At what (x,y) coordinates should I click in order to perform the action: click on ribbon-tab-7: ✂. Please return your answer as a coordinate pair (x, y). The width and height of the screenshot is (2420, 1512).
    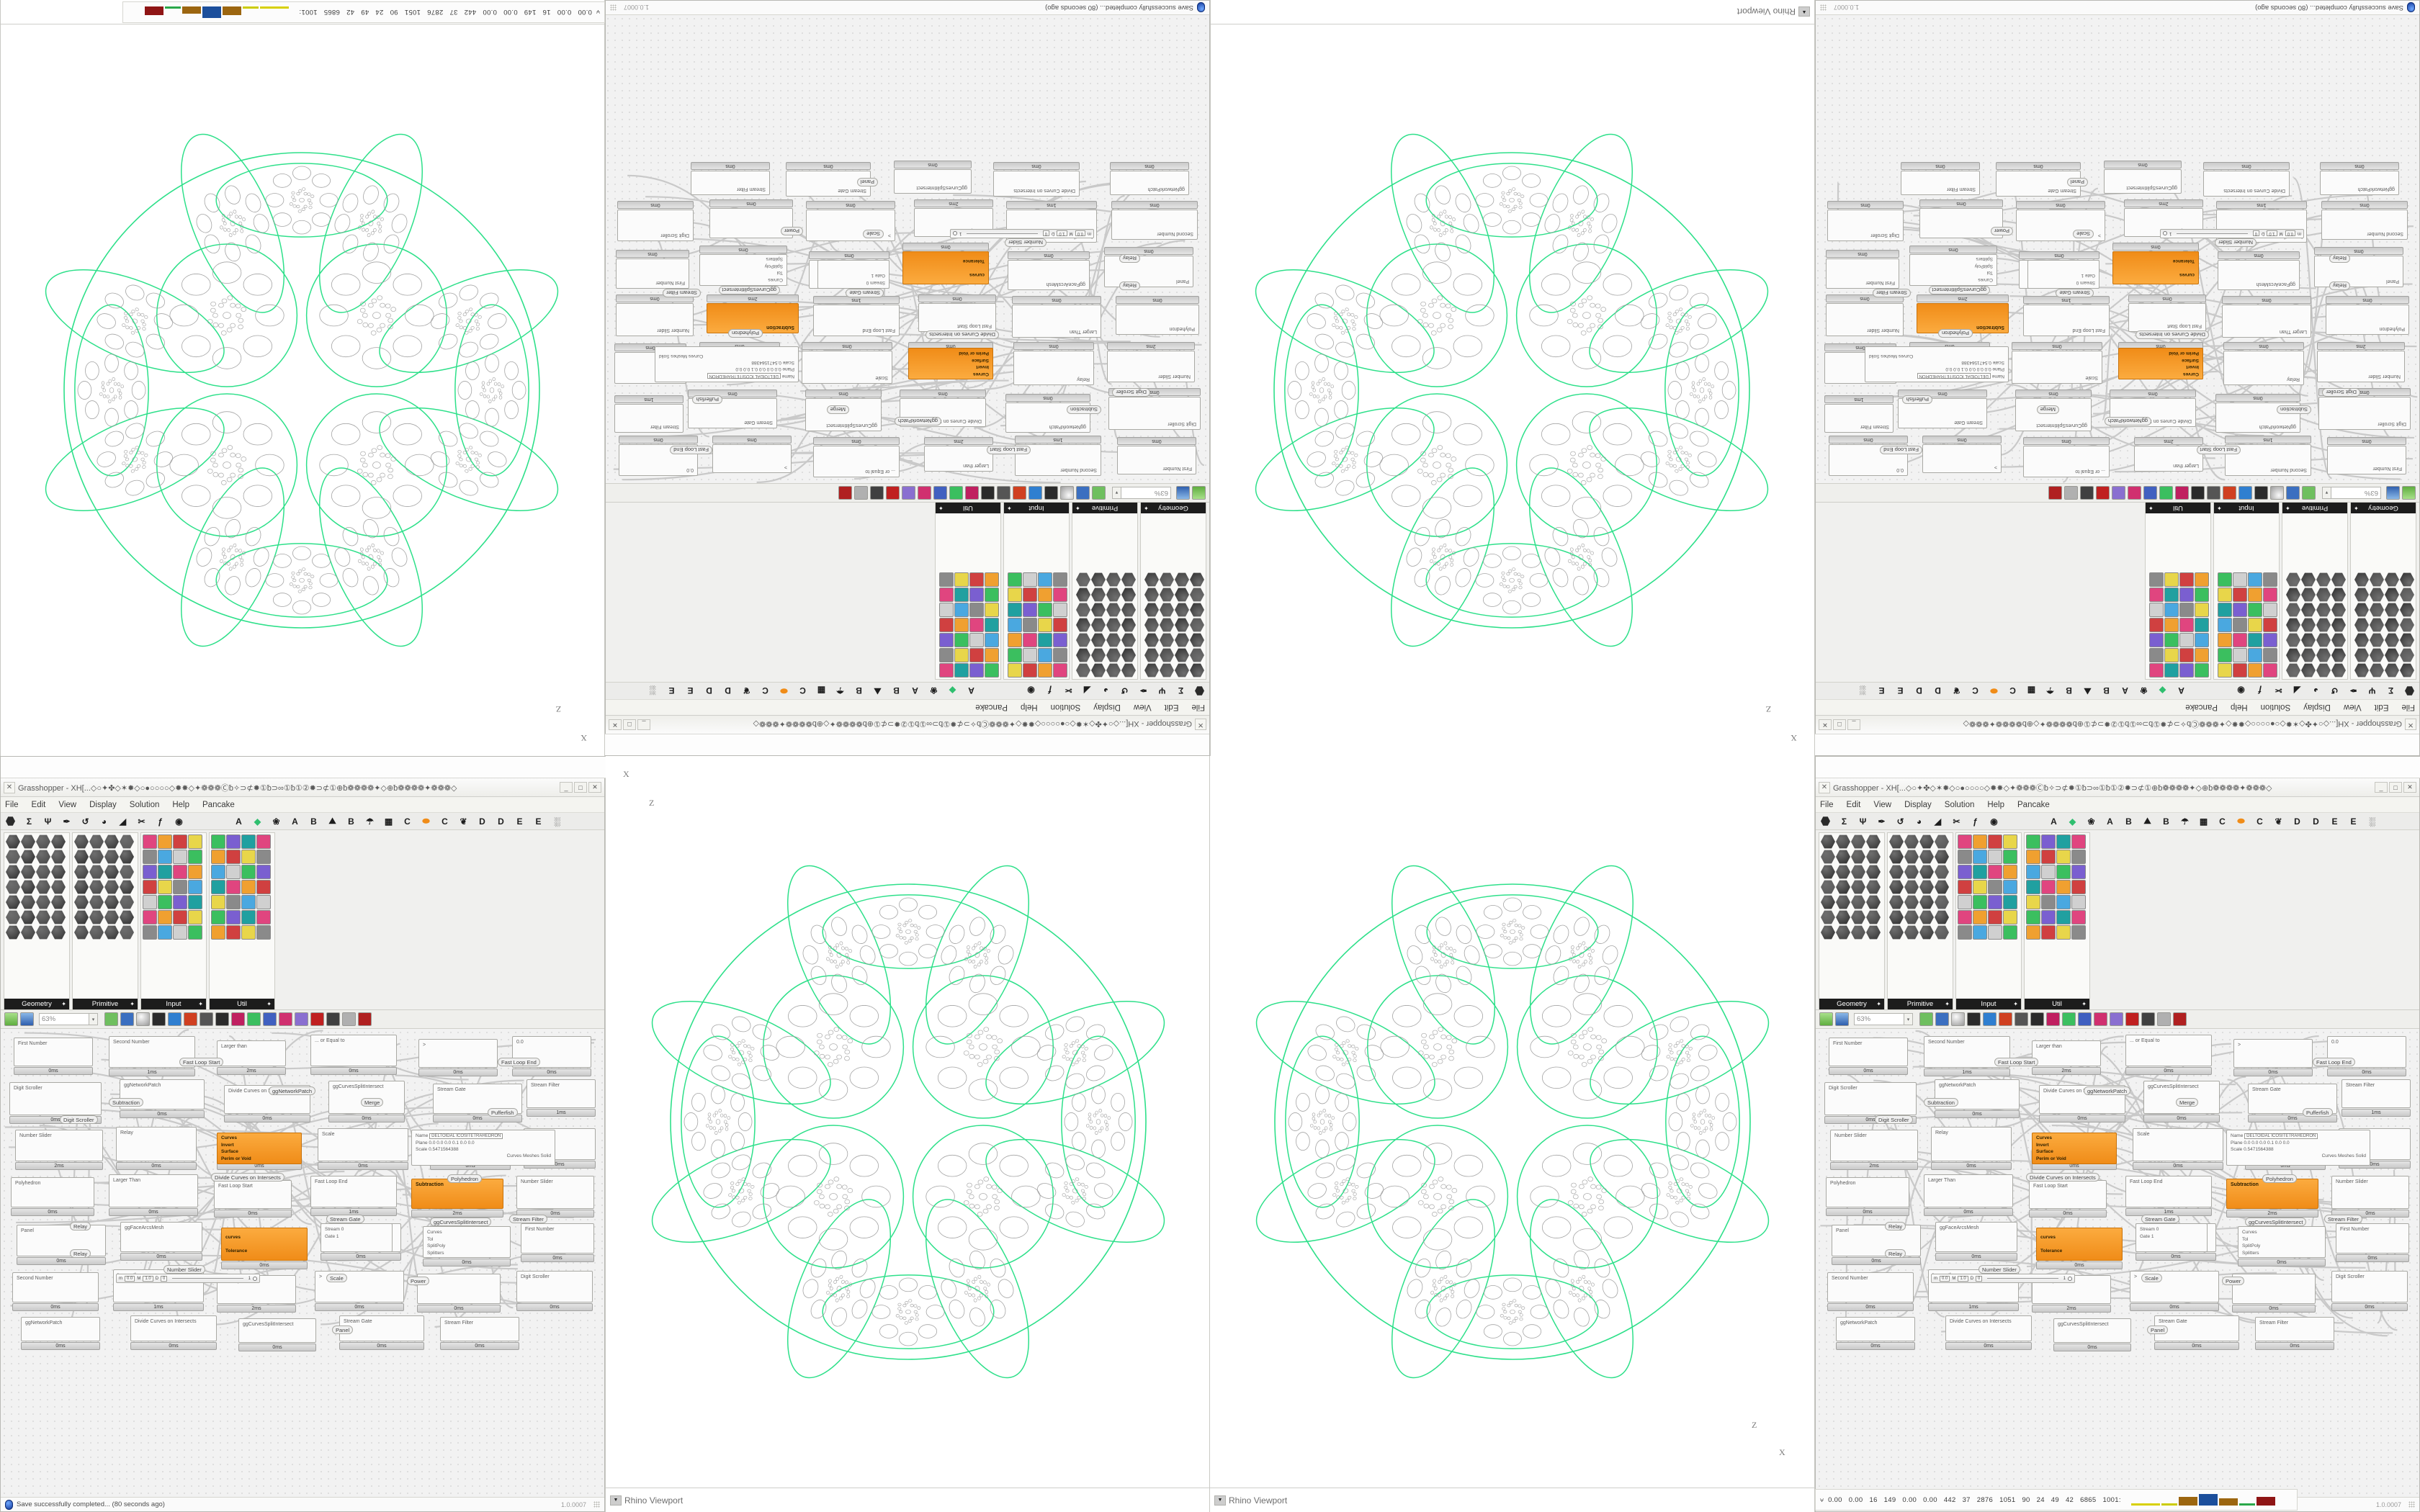
    Looking at the image, I should click on (141, 821).